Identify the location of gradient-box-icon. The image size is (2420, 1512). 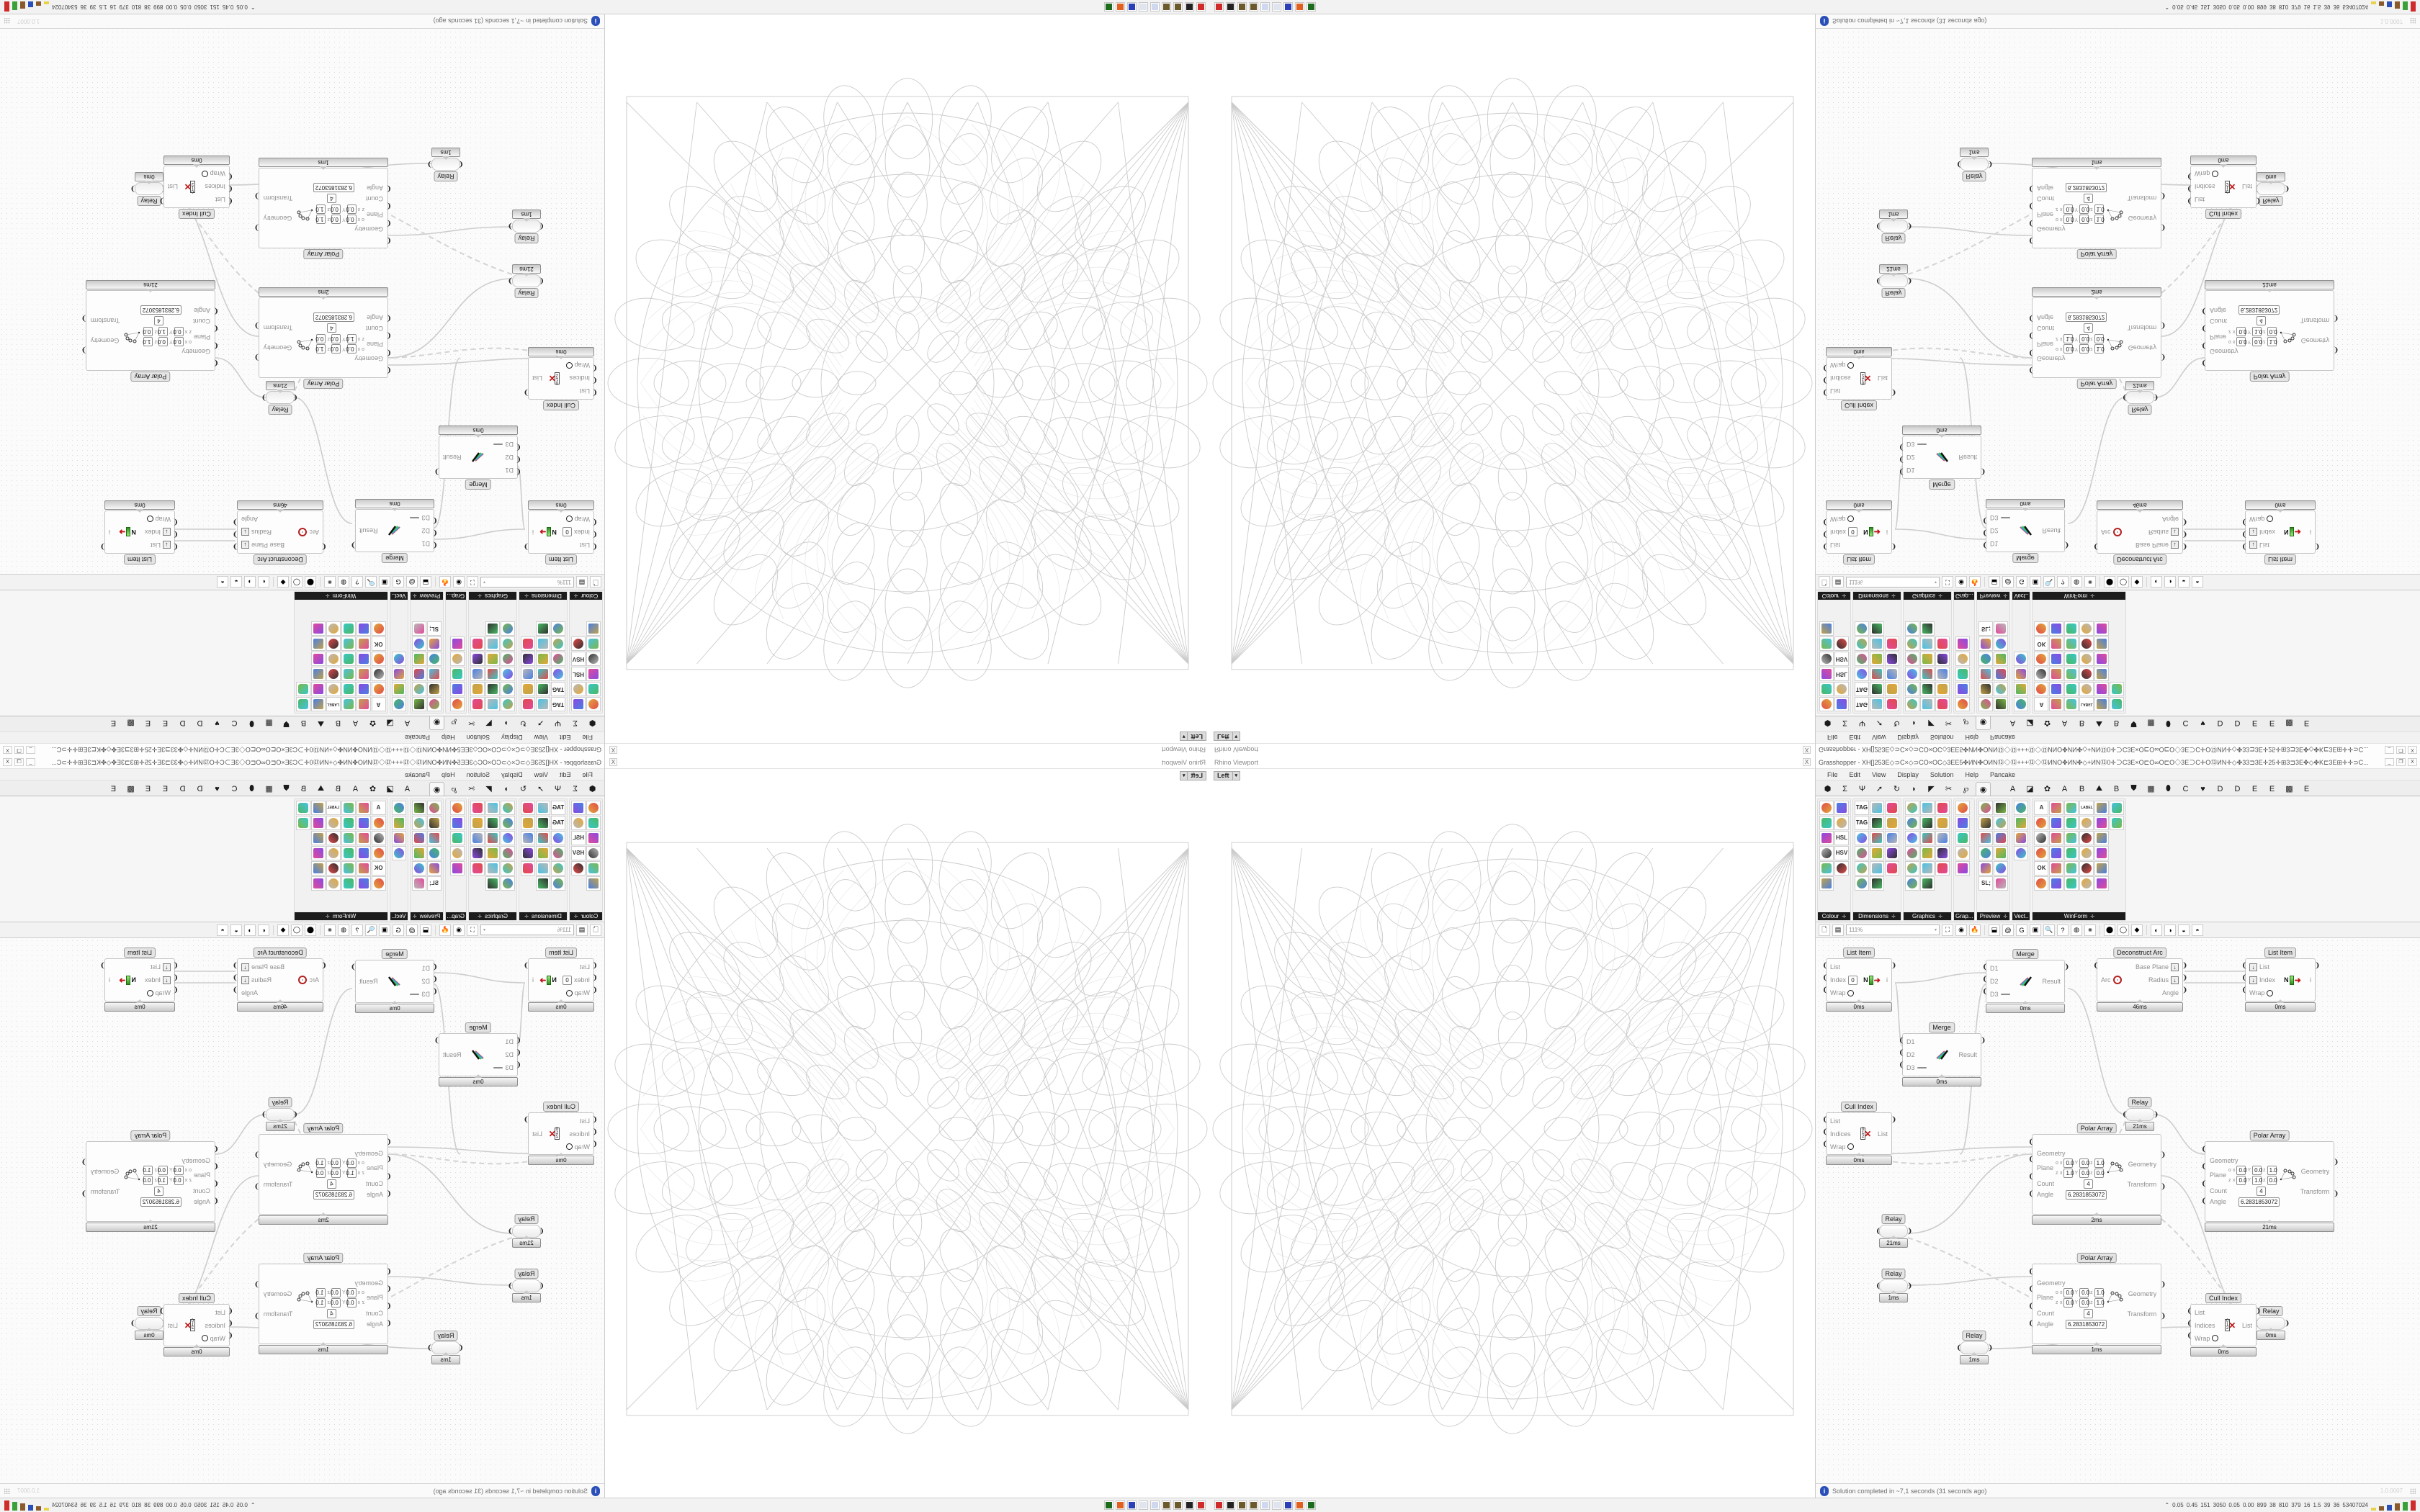
(1827, 883).